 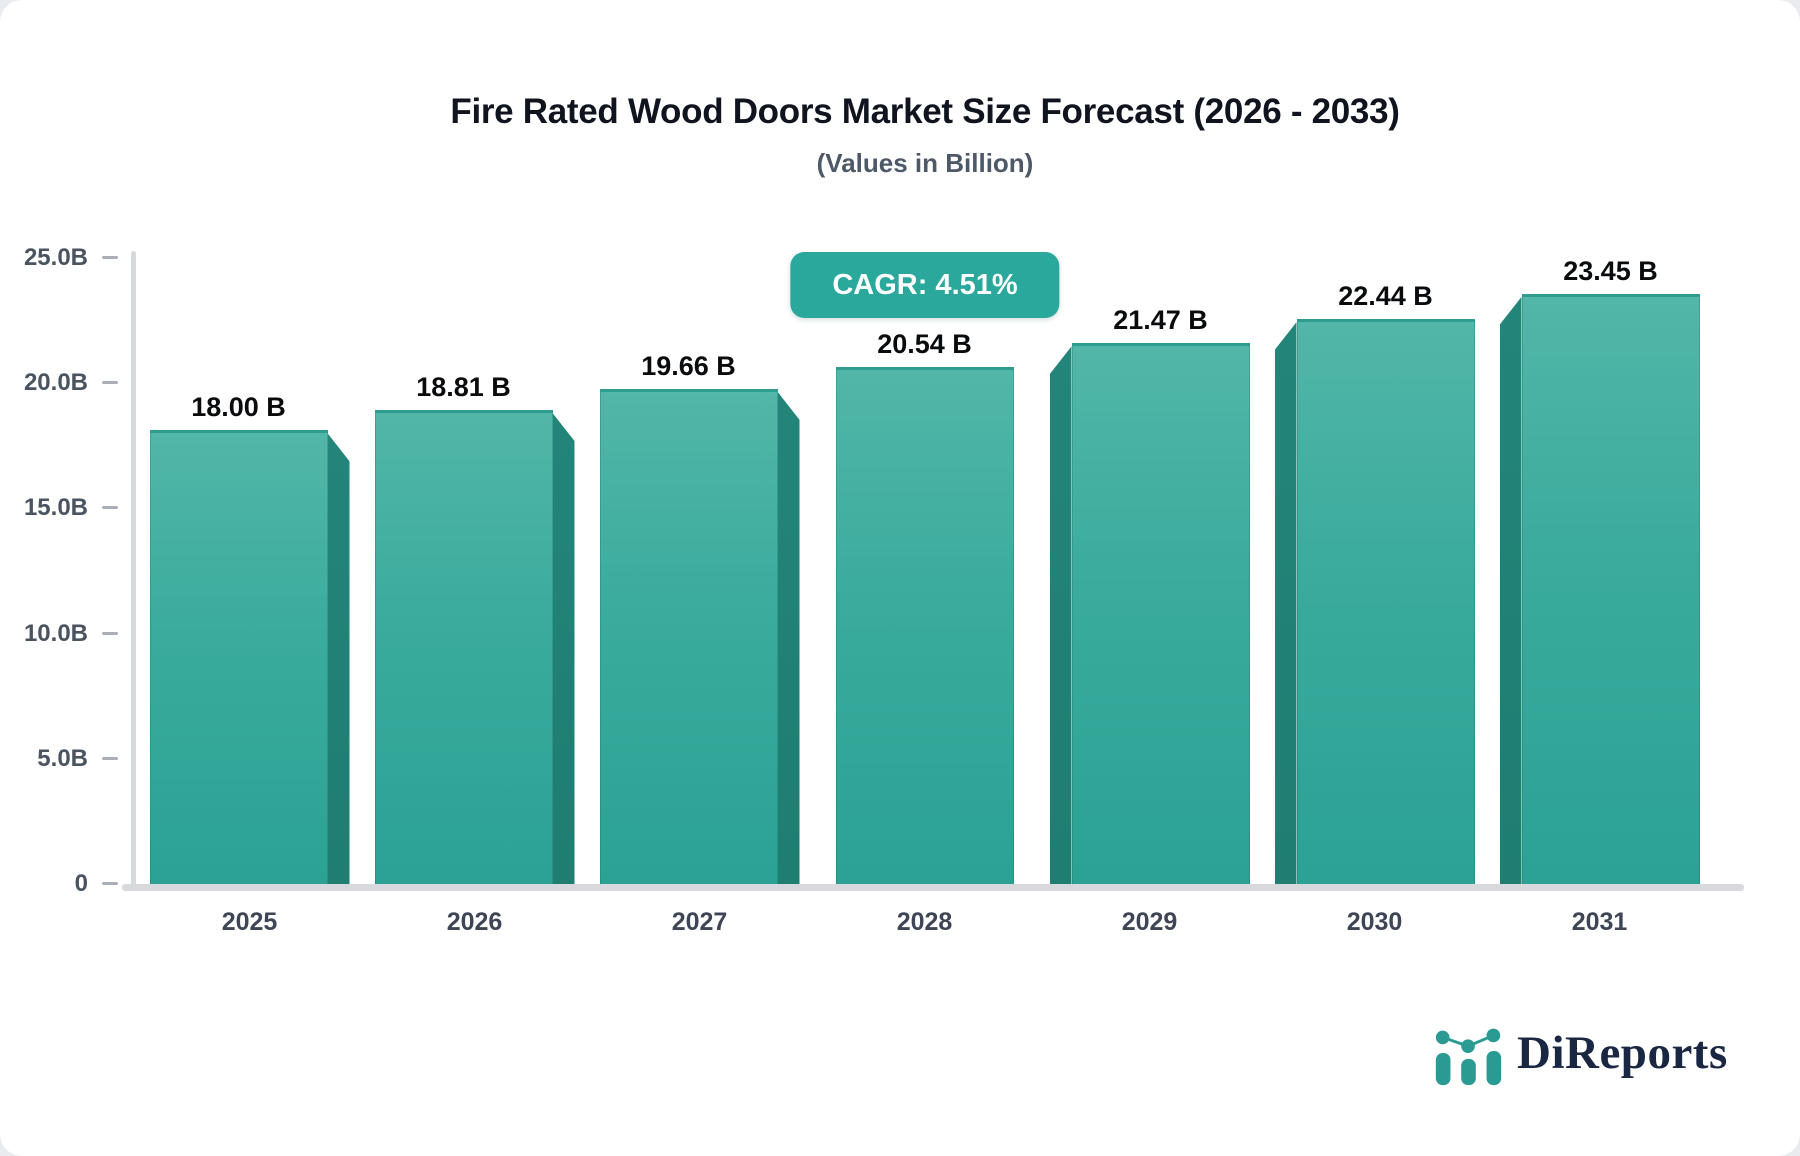 I want to click on cagr-badge: CAGR: 4.51%, so click(x=925, y=285).